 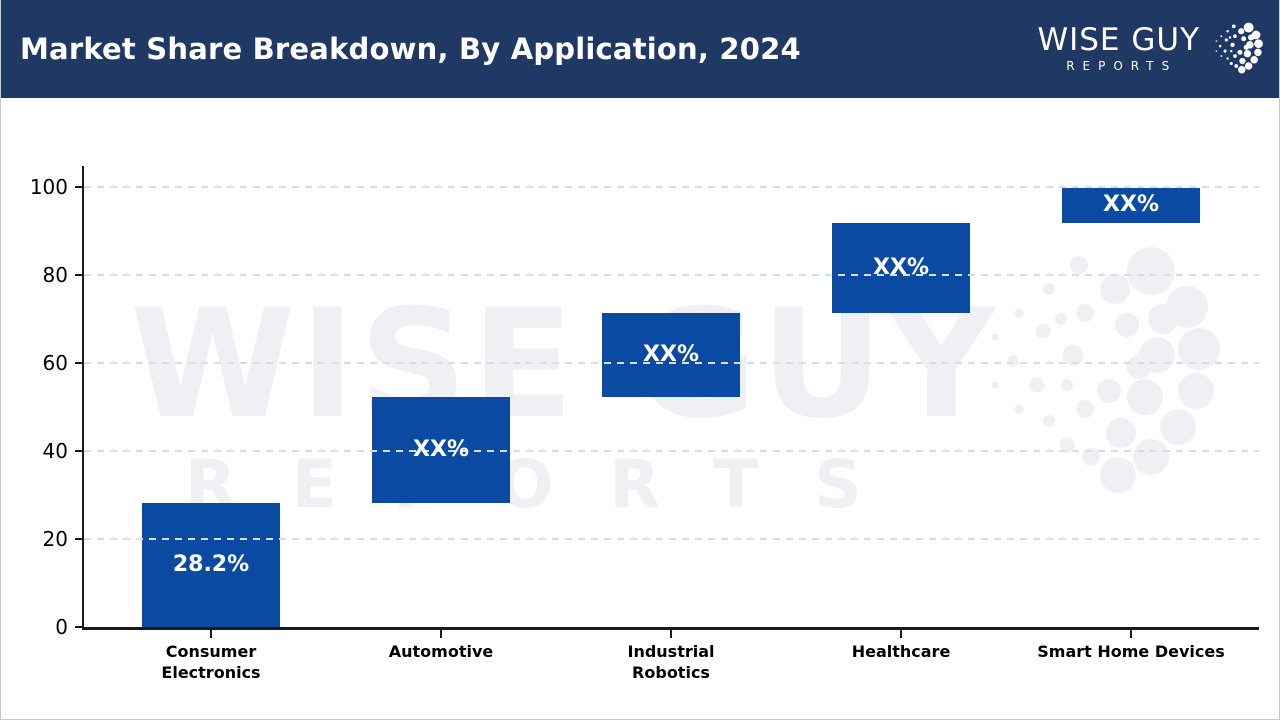 I want to click on wiseguy-logo: WISE GUY REPORTS, so click(x=1151, y=48).